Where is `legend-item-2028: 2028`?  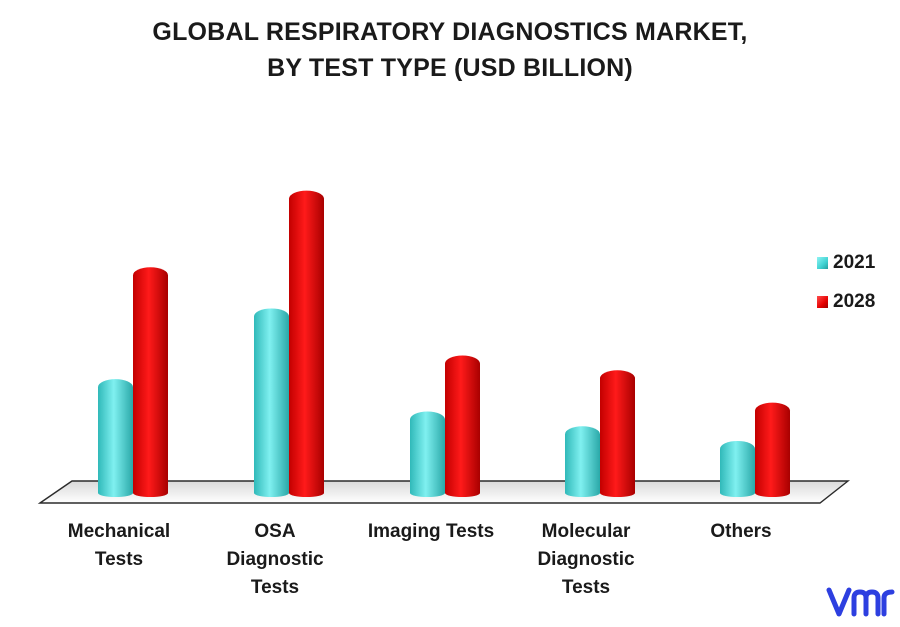 legend-item-2028: 2028 is located at coordinates (846, 302).